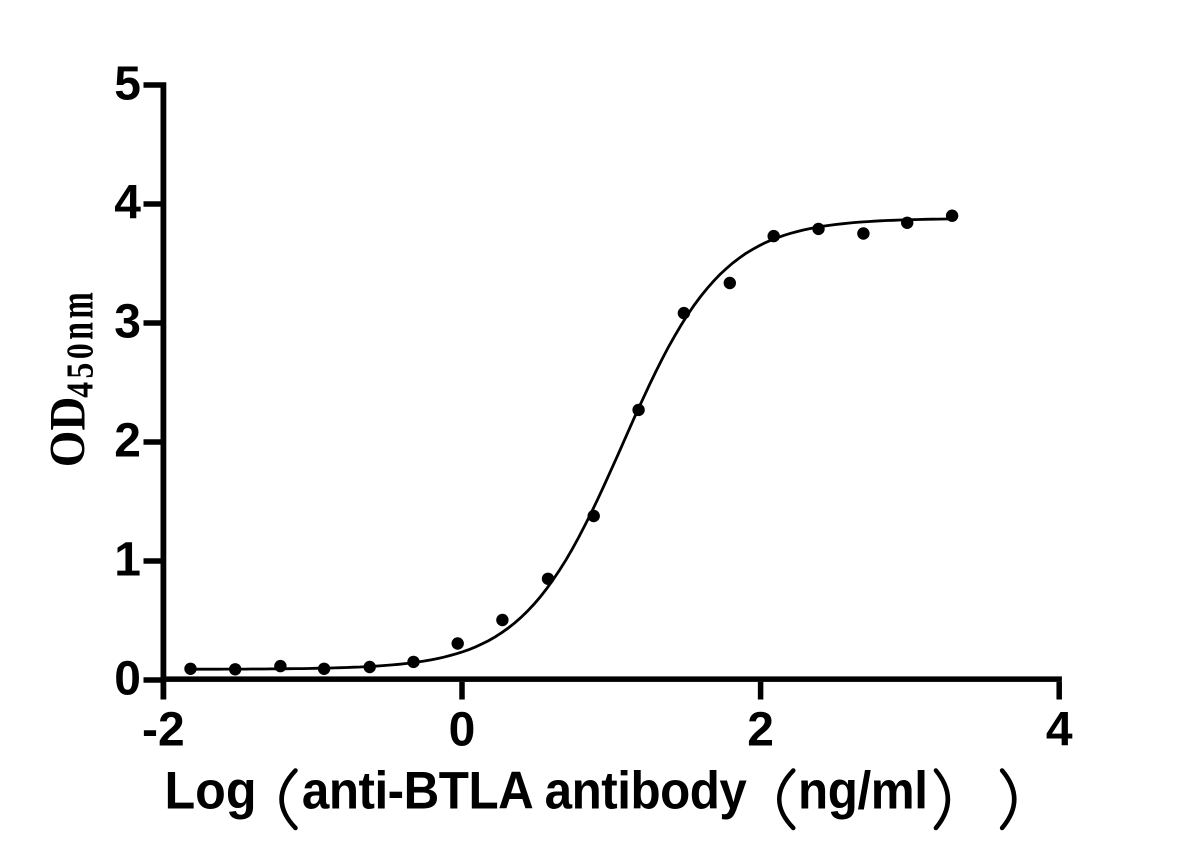  I want to click on svg-text: -2, so click(163, 729).